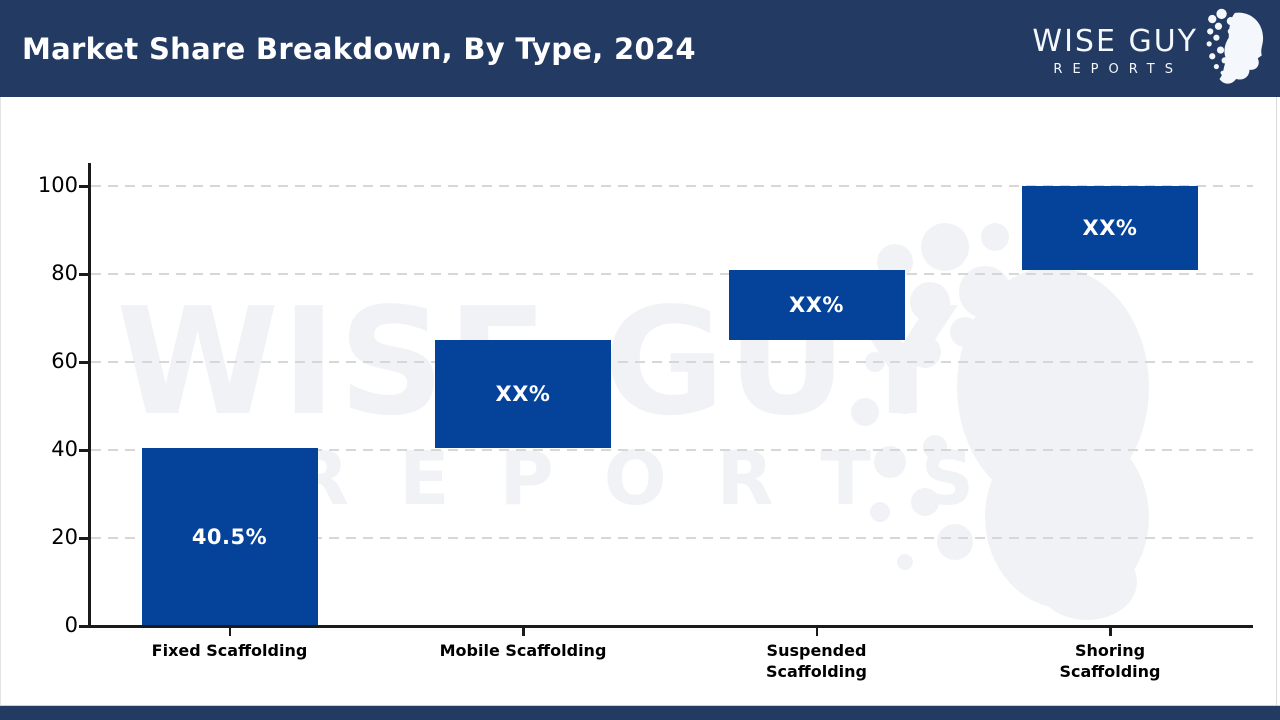 This screenshot has height=720, width=1280. What do you see at coordinates (64, 273) in the screenshot?
I see `y-tick-label-80: 80` at bounding box center [64, 273].